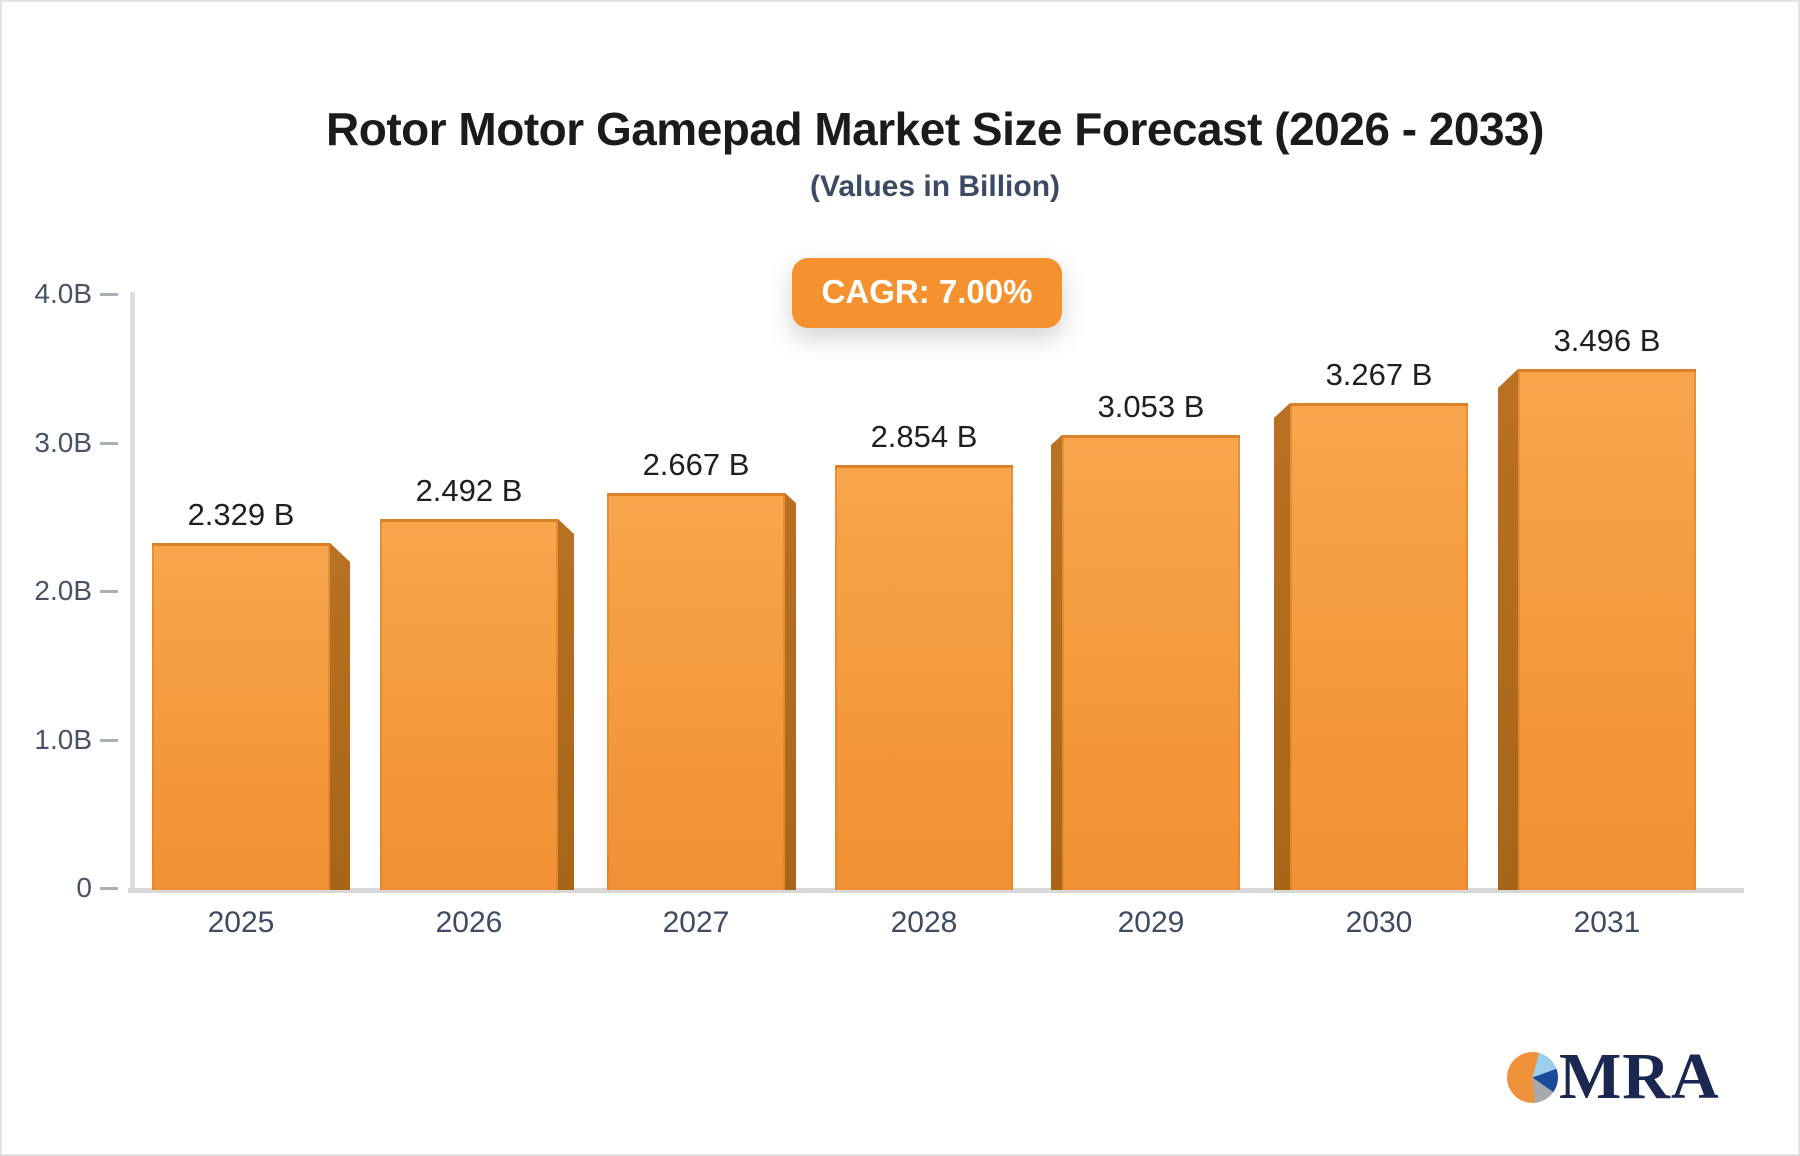 This screenshot has height=1156, width=1800. I want to click on bar-2029: 3.053 B 2029, so click(1145, 664).